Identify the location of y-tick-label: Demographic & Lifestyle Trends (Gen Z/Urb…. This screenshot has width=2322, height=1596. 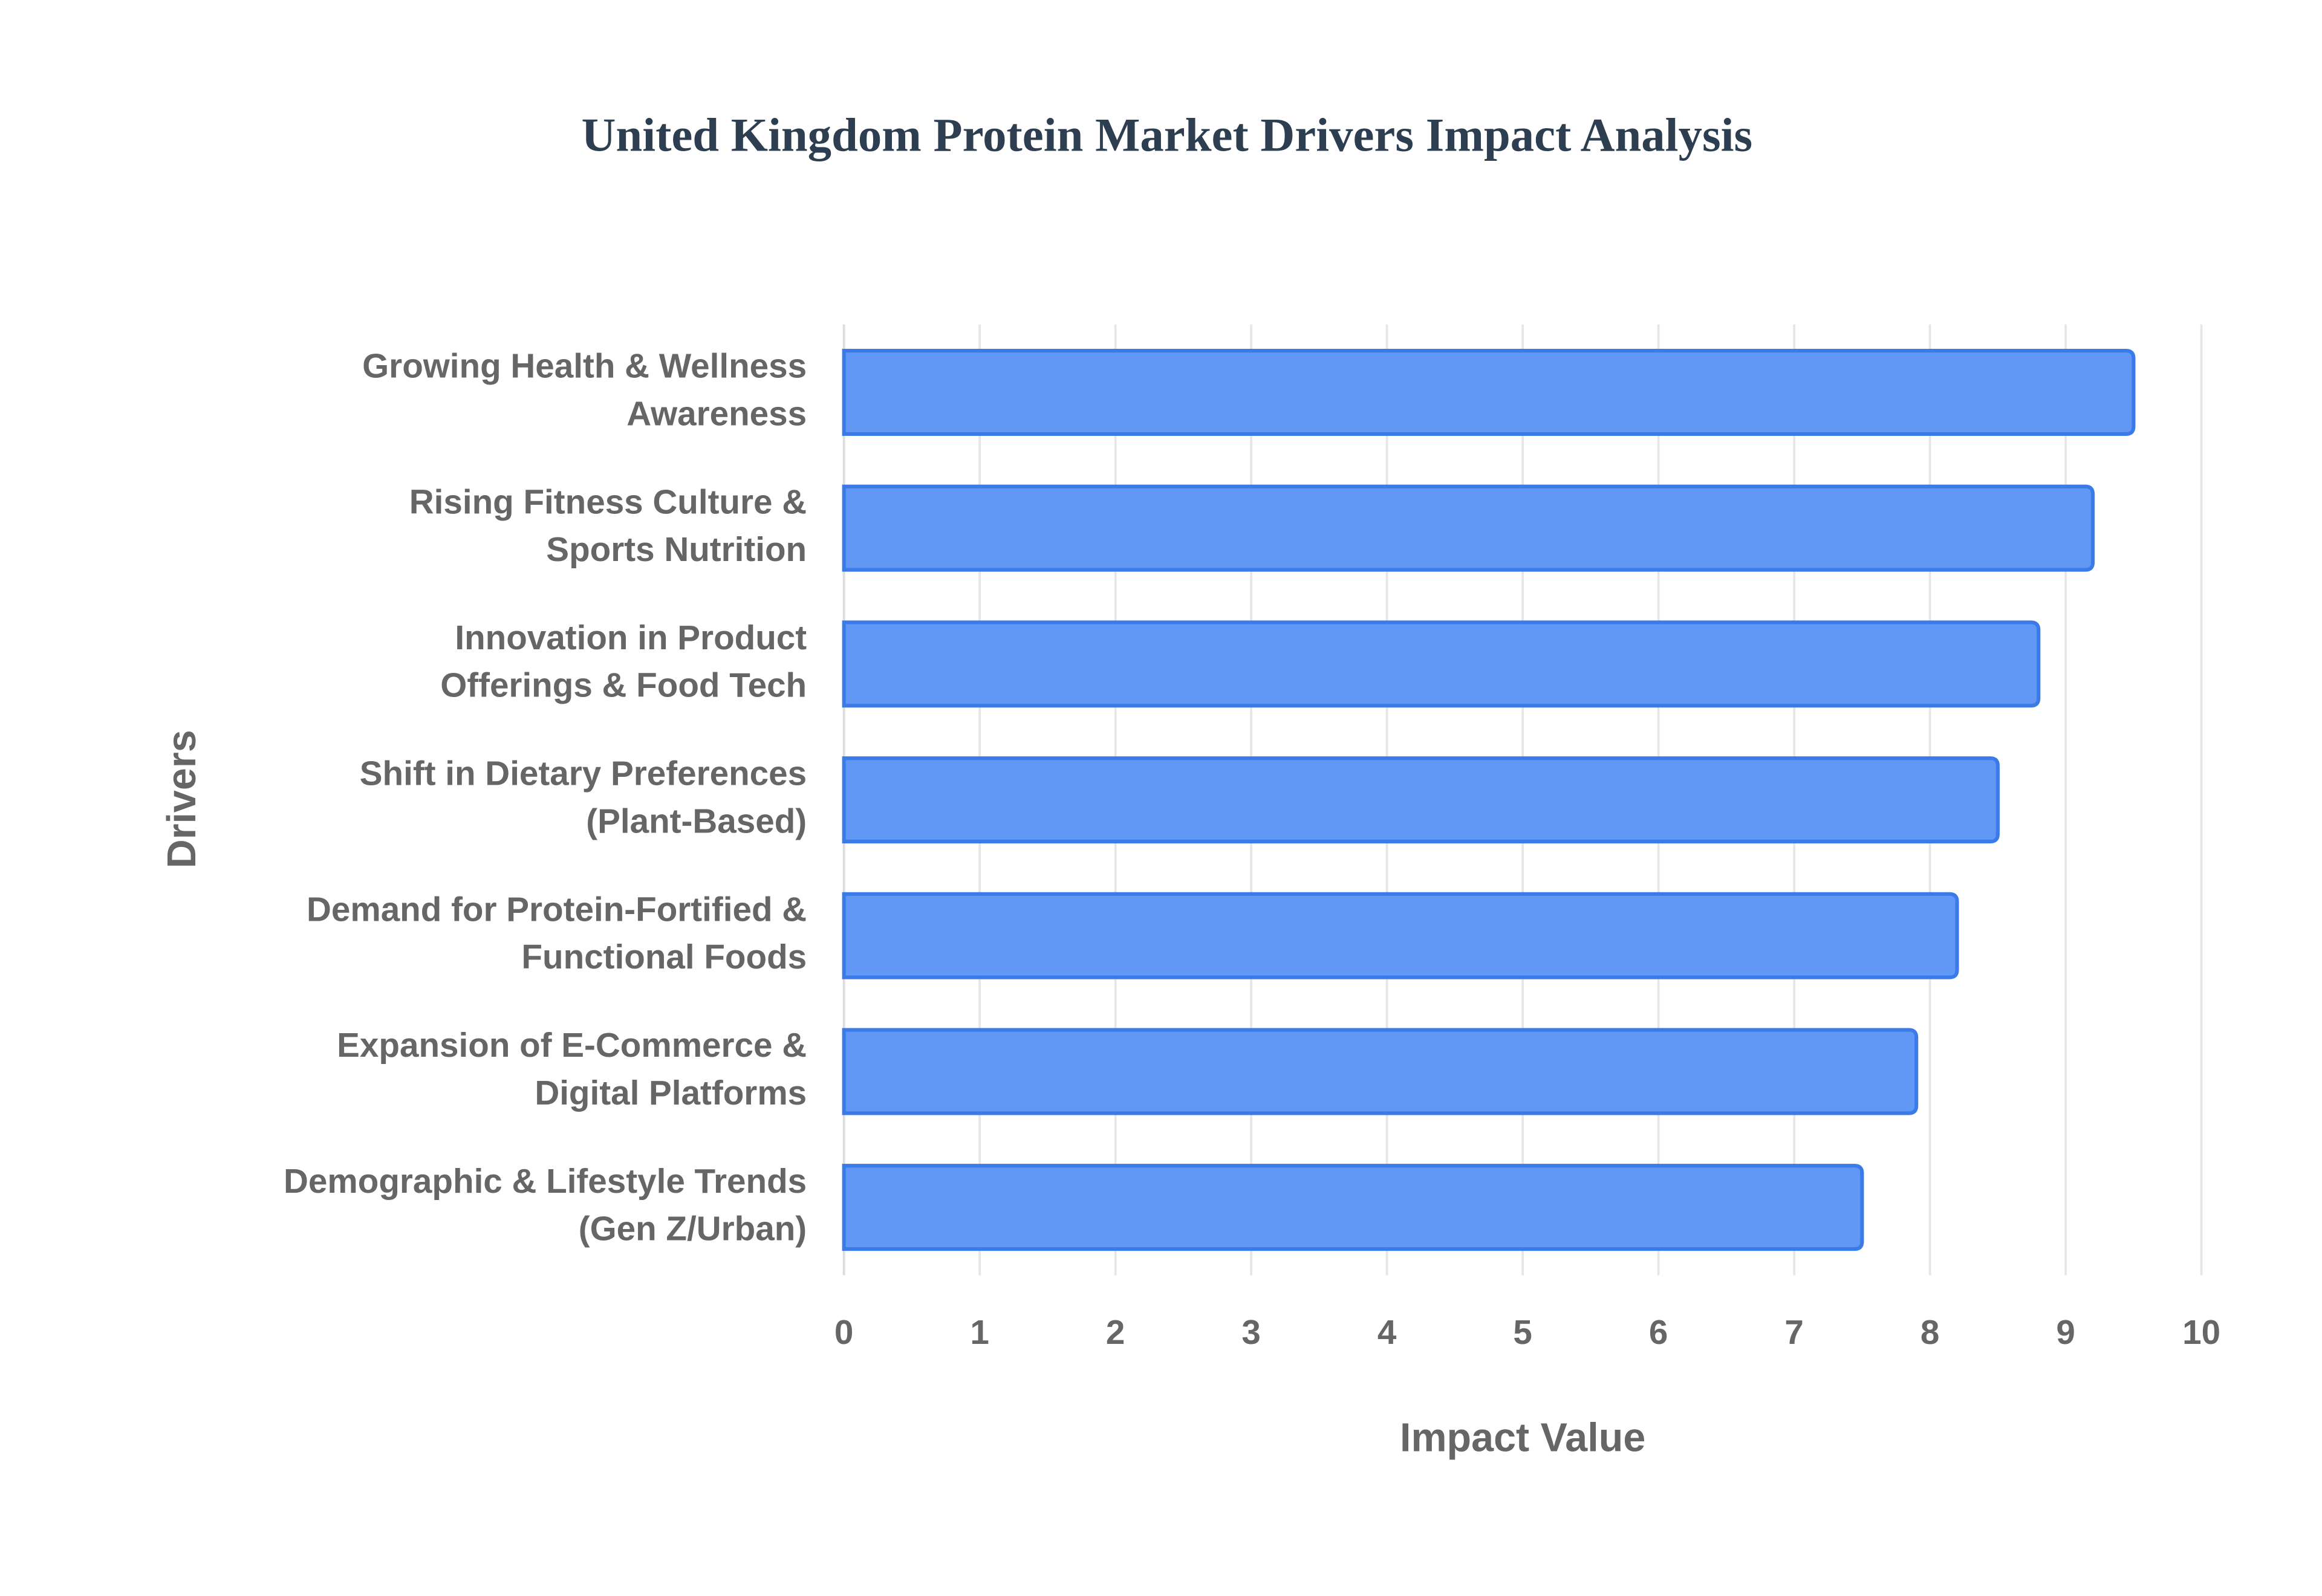
(545, 1205).